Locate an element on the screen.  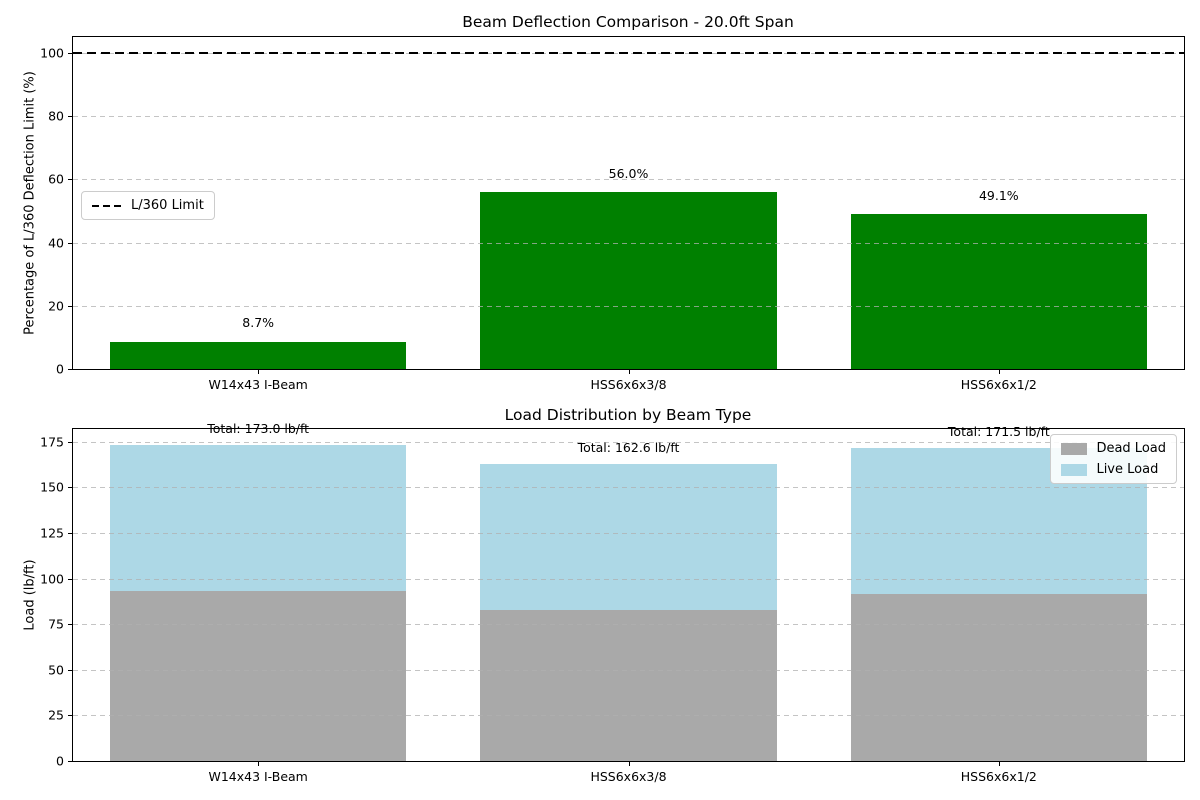
y-axis-label-deflection: Percentage of L/360 Deflection Limit (%) is located at coordinates (30, 203).